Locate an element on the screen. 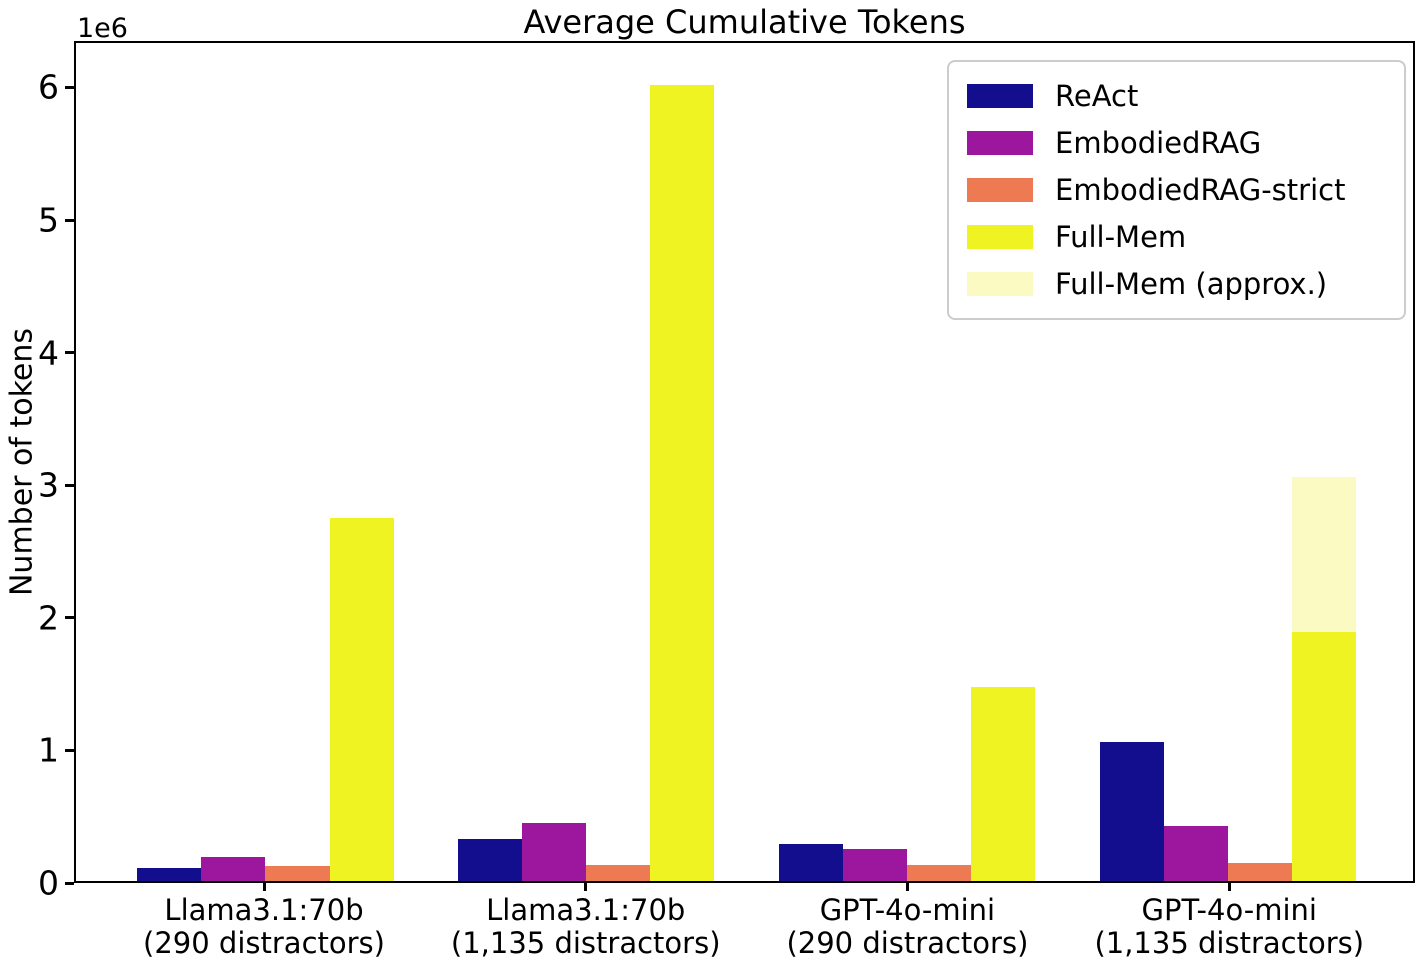 The height and width of the screenshot is (969, 1421). y-tick-label: 4 is located at coordinates (48, 353).